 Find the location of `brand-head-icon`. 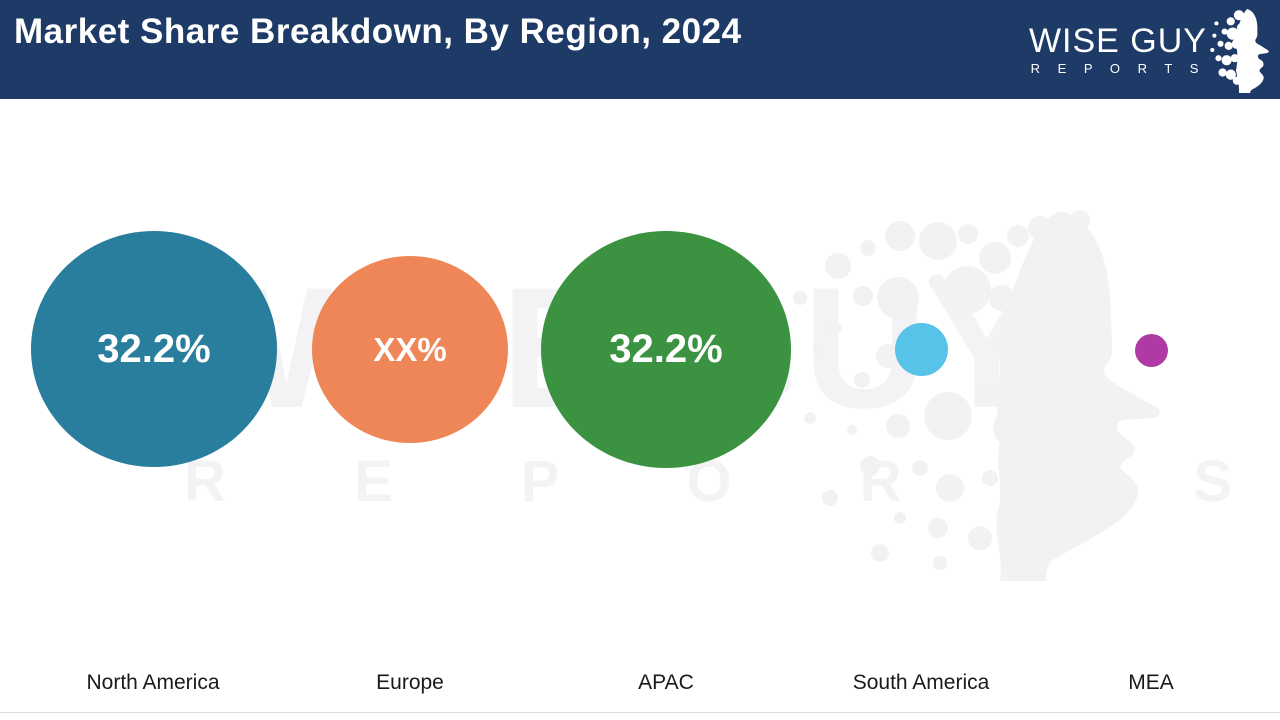

brand-head-icon is located at coordinates (1239, 51).